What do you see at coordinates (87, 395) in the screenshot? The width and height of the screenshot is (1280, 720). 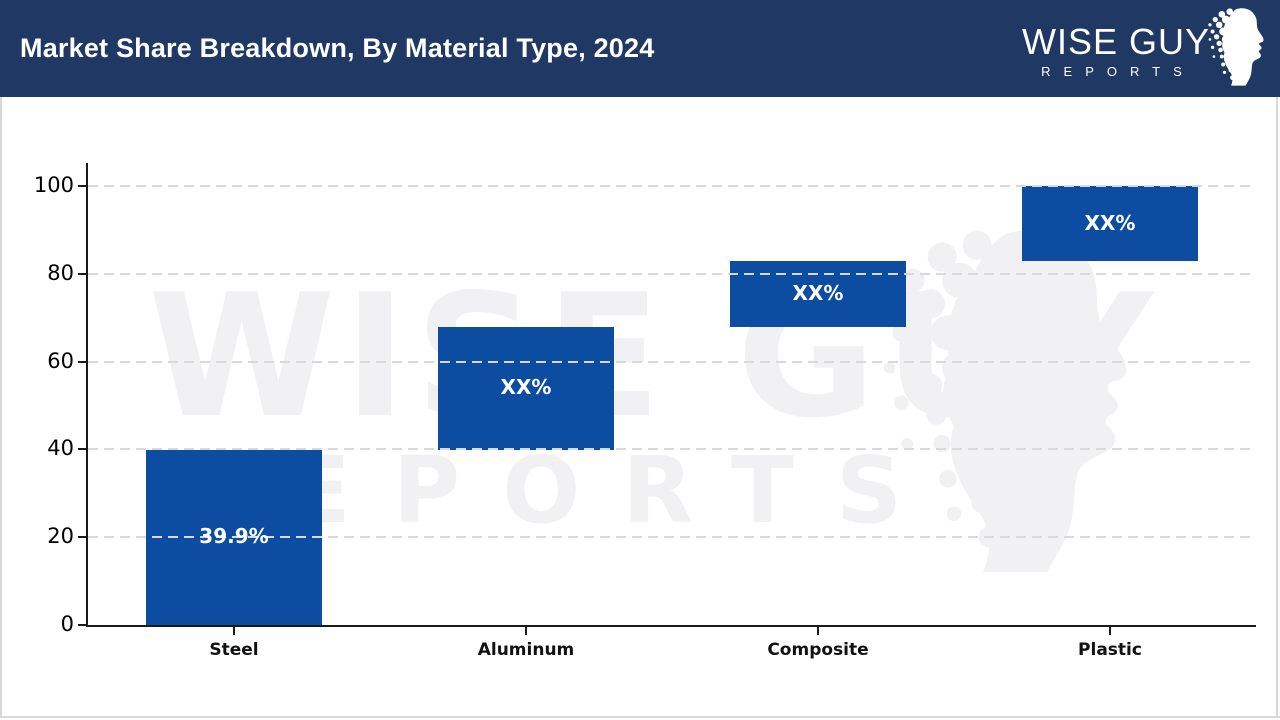 I see `y-axis` at bounding box center [87, 395].